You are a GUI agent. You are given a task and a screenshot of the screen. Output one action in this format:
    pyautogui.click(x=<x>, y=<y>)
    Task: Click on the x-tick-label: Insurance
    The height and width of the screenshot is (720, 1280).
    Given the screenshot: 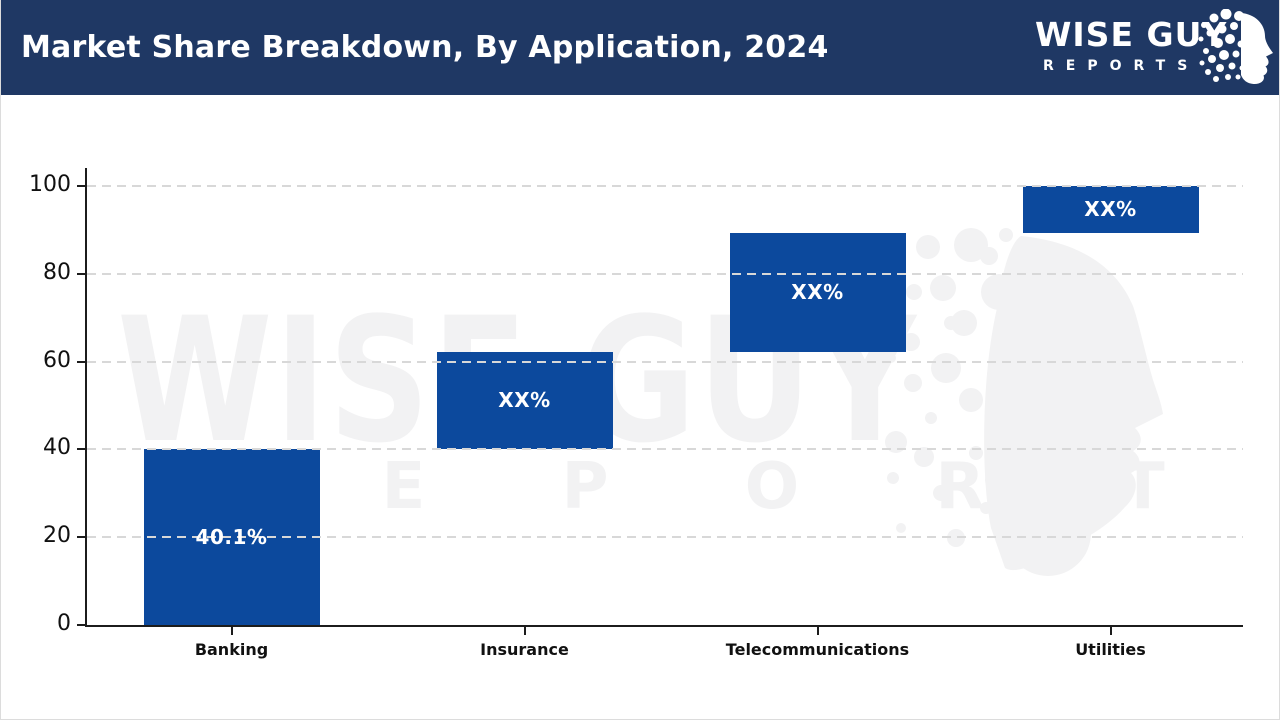 What is the action you would take?
    pyautogui.click(x=524, y=649)
    